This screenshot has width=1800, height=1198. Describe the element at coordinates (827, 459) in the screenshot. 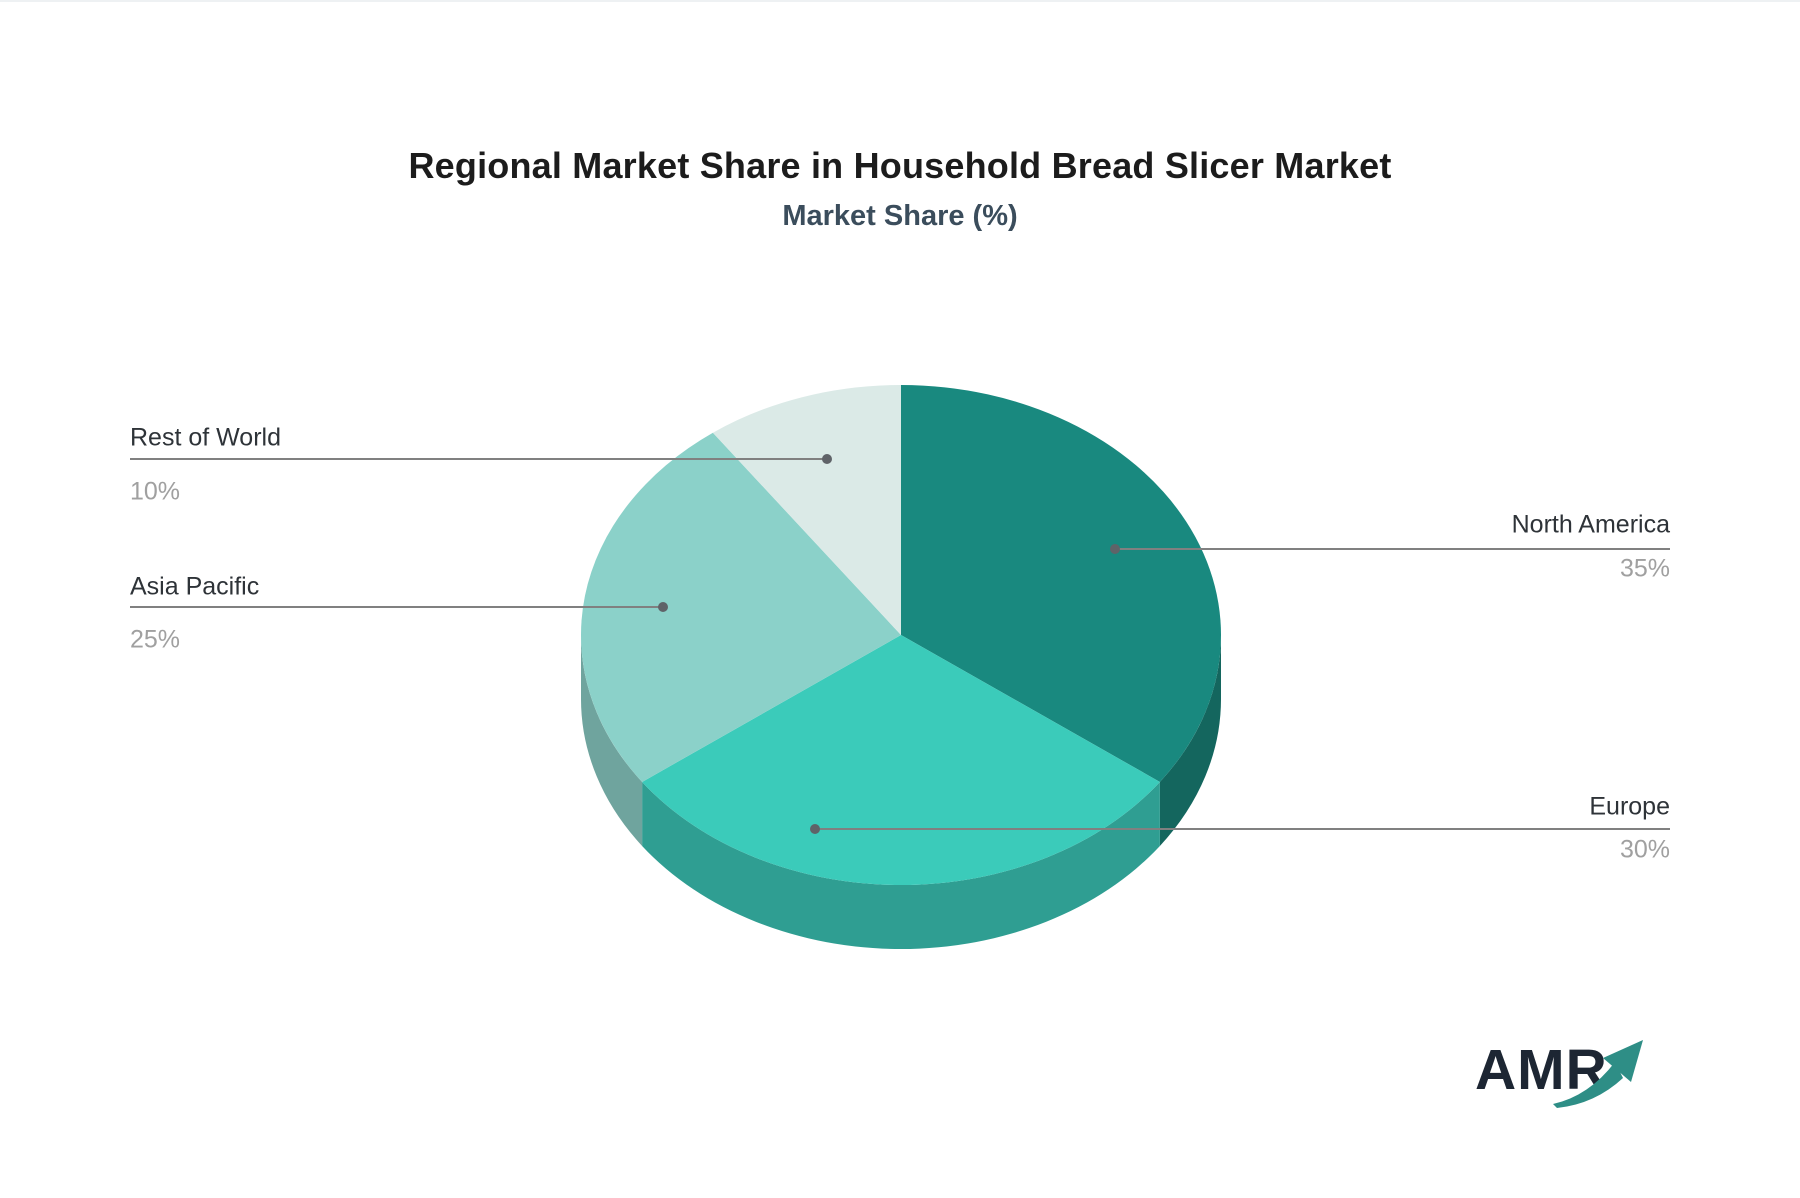

I see `callout-dot-rest-of-world` at that location.